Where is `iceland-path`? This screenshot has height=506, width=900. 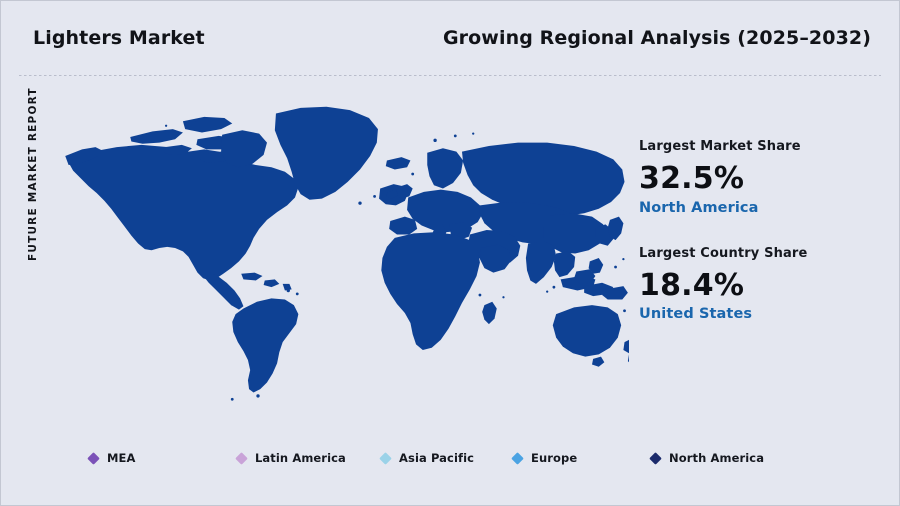 iceland-path is located at coordinates (398, 163).